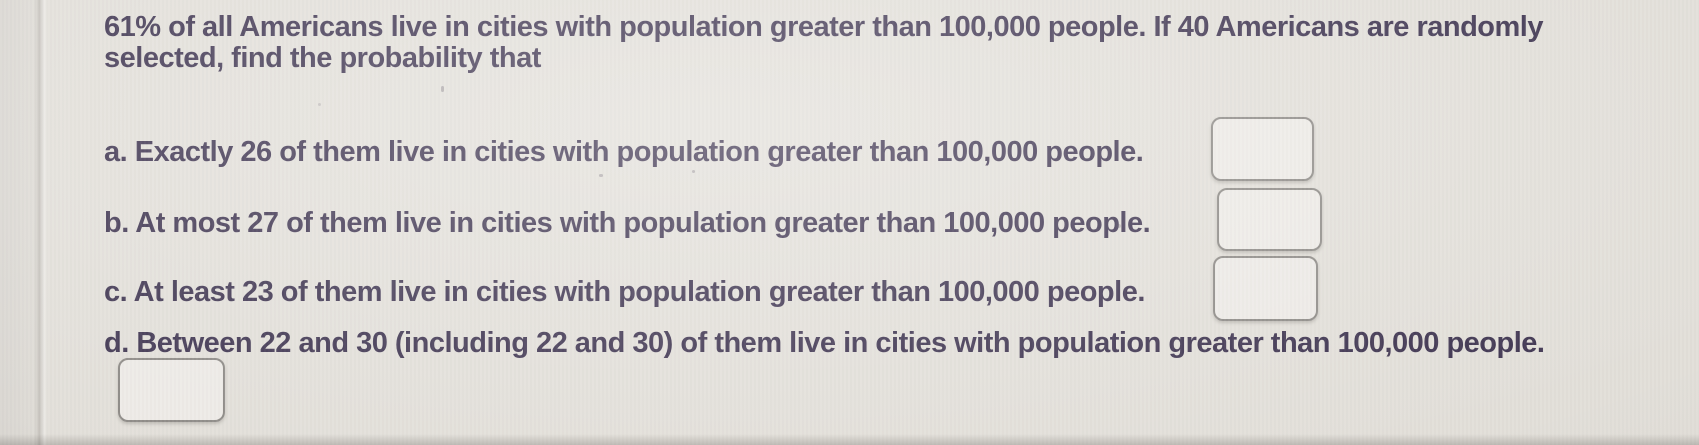 The width and height of the screenshot is (1699, 445). I want to click on photo-left-strip, so click(18, 222).